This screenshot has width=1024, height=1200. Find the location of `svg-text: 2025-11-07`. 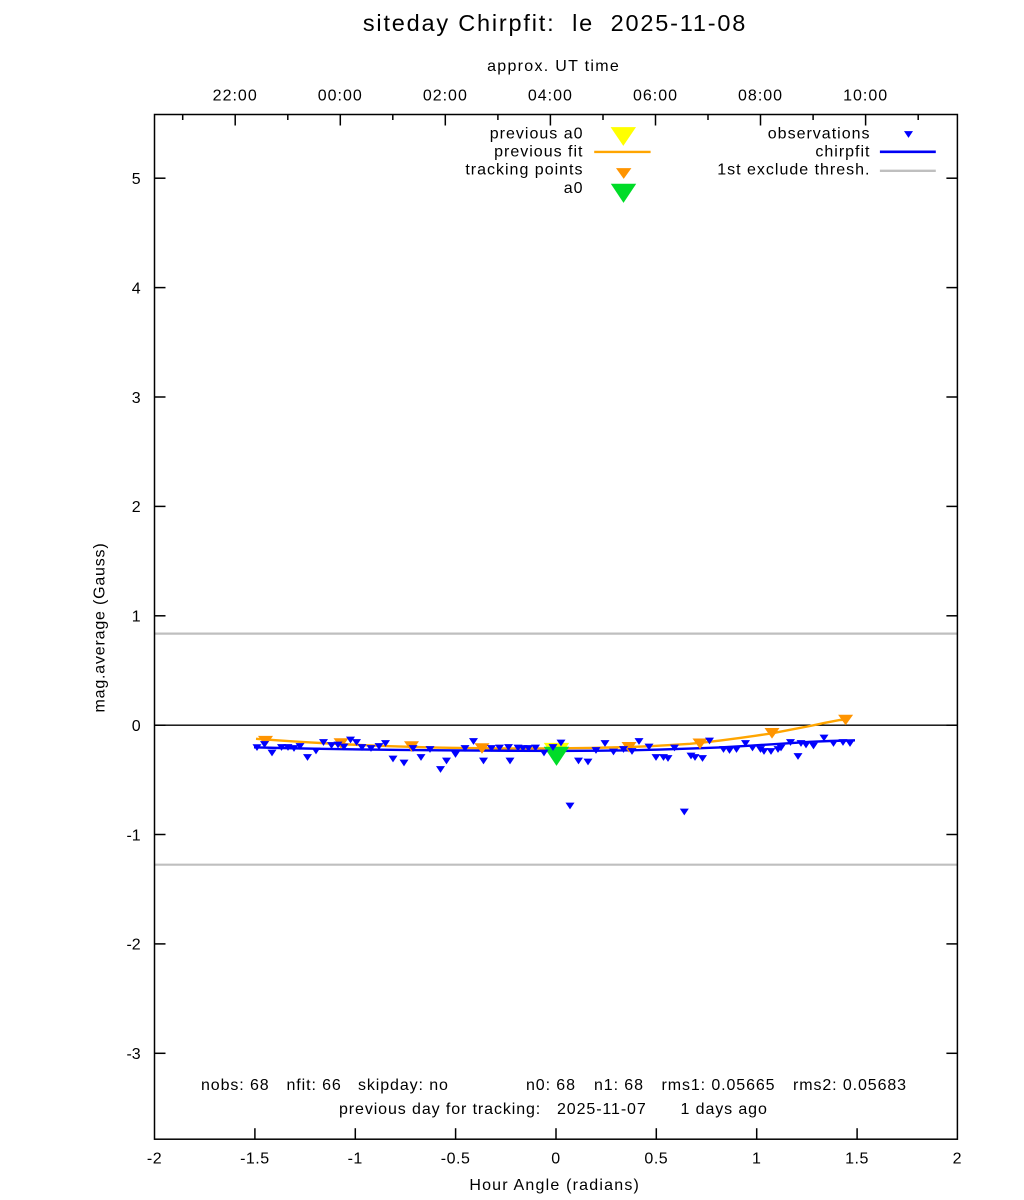

svg-text: 2025-11-07 is located at coordinates (602, 1109).